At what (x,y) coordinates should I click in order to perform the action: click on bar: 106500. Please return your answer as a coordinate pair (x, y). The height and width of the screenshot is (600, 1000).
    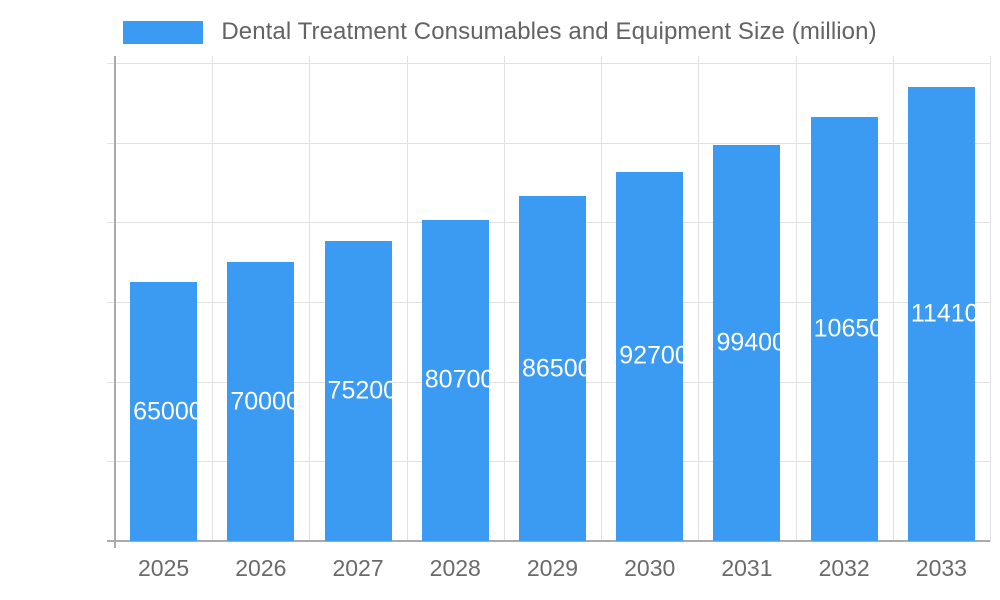
    Looking at the image, I should click on (844, 328).